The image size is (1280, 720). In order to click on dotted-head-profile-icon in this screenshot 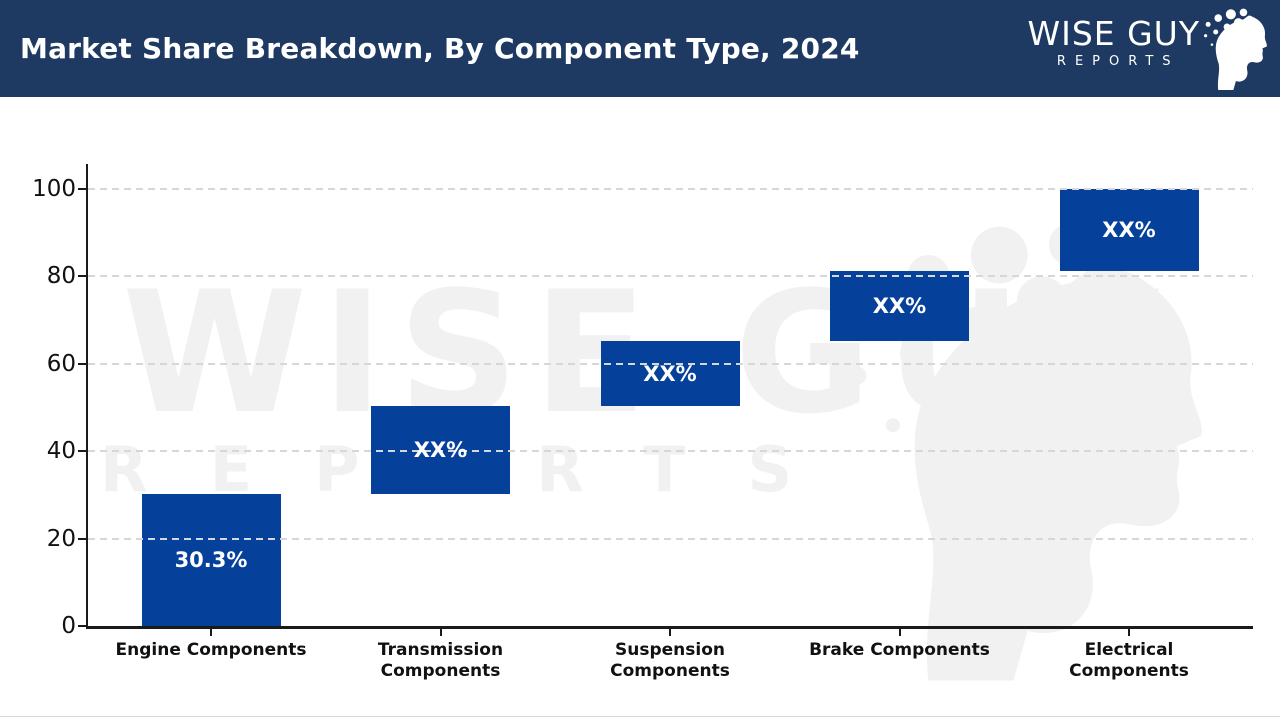, I will do `click(1235, 49)`.